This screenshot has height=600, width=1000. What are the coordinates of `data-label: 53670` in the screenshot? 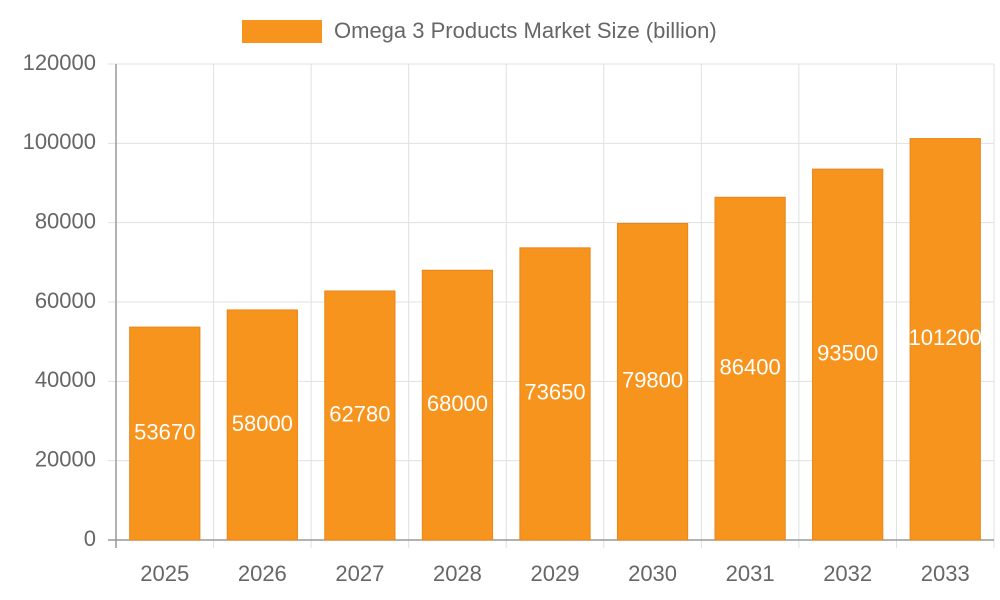 It's located at (164, 431).